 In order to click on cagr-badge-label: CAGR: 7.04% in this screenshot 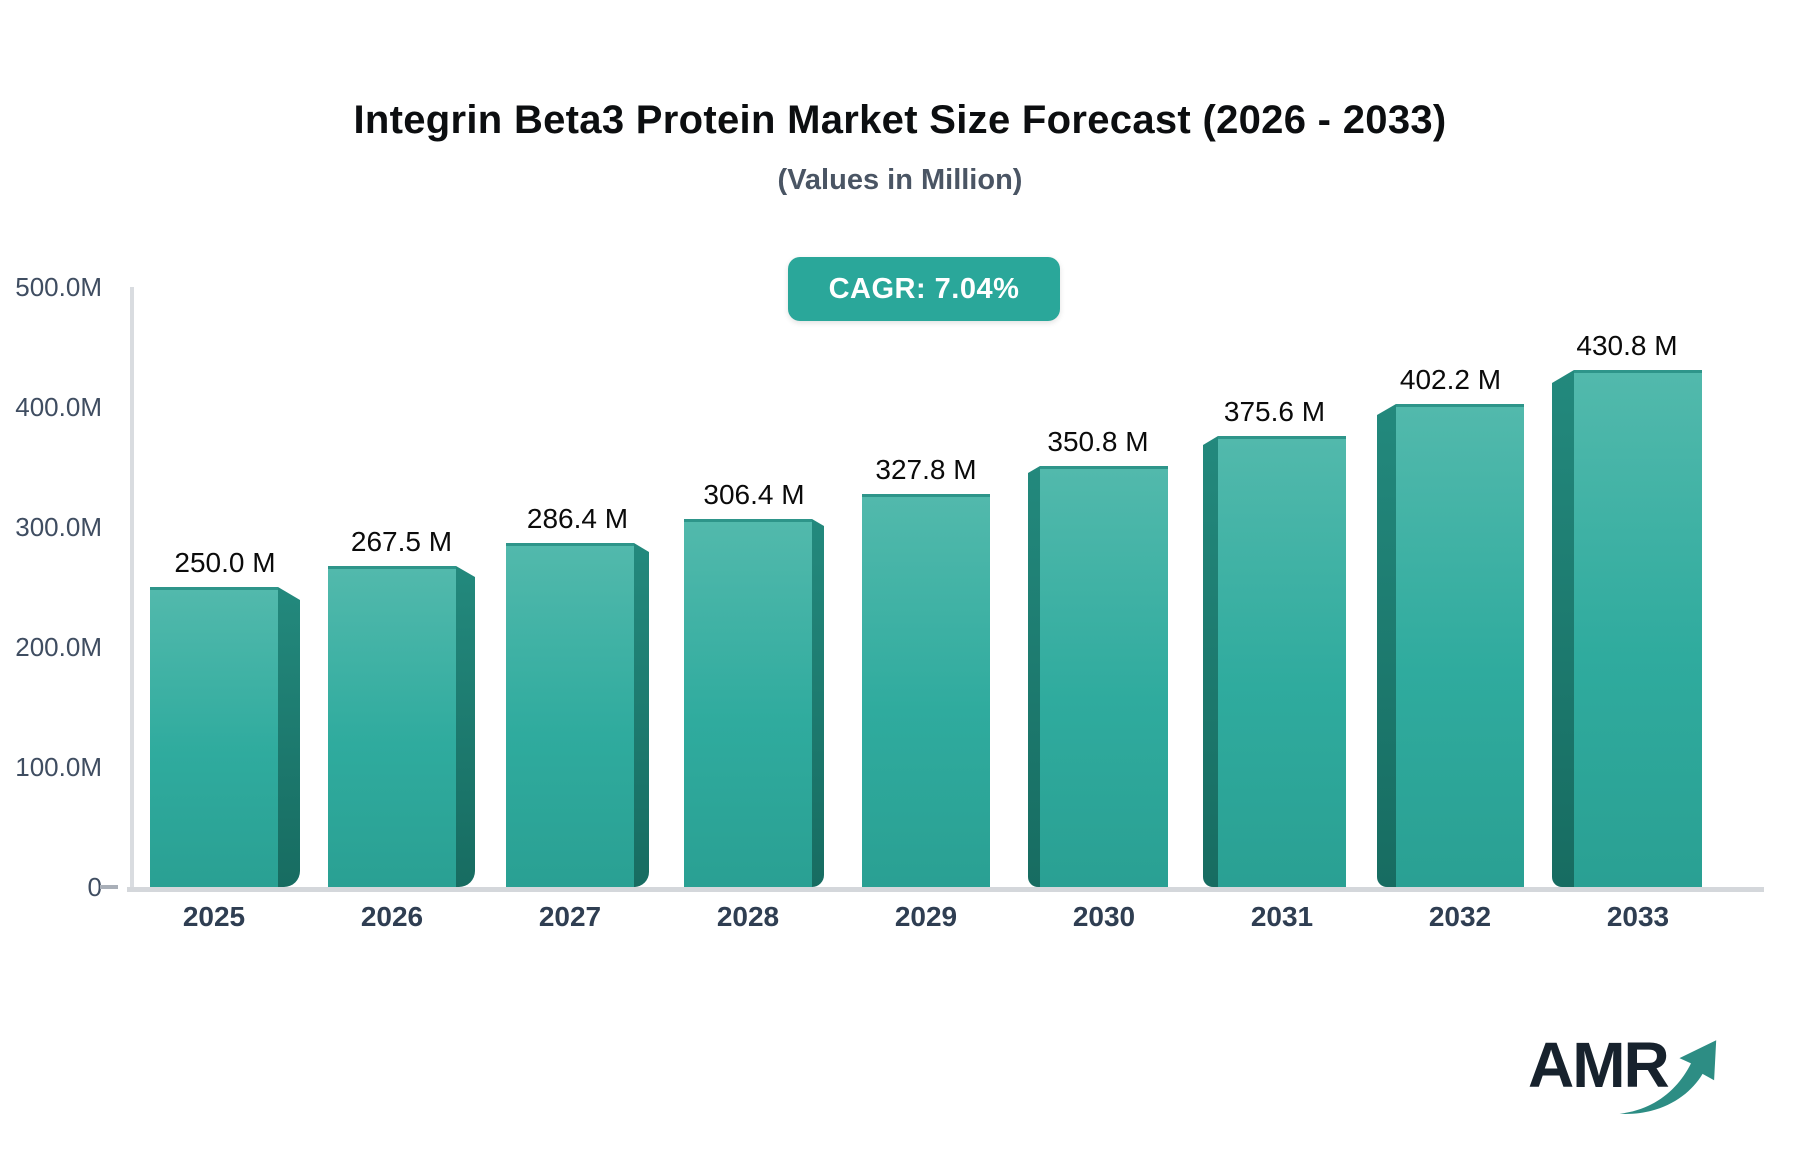, I will do `click(924, 288)`.